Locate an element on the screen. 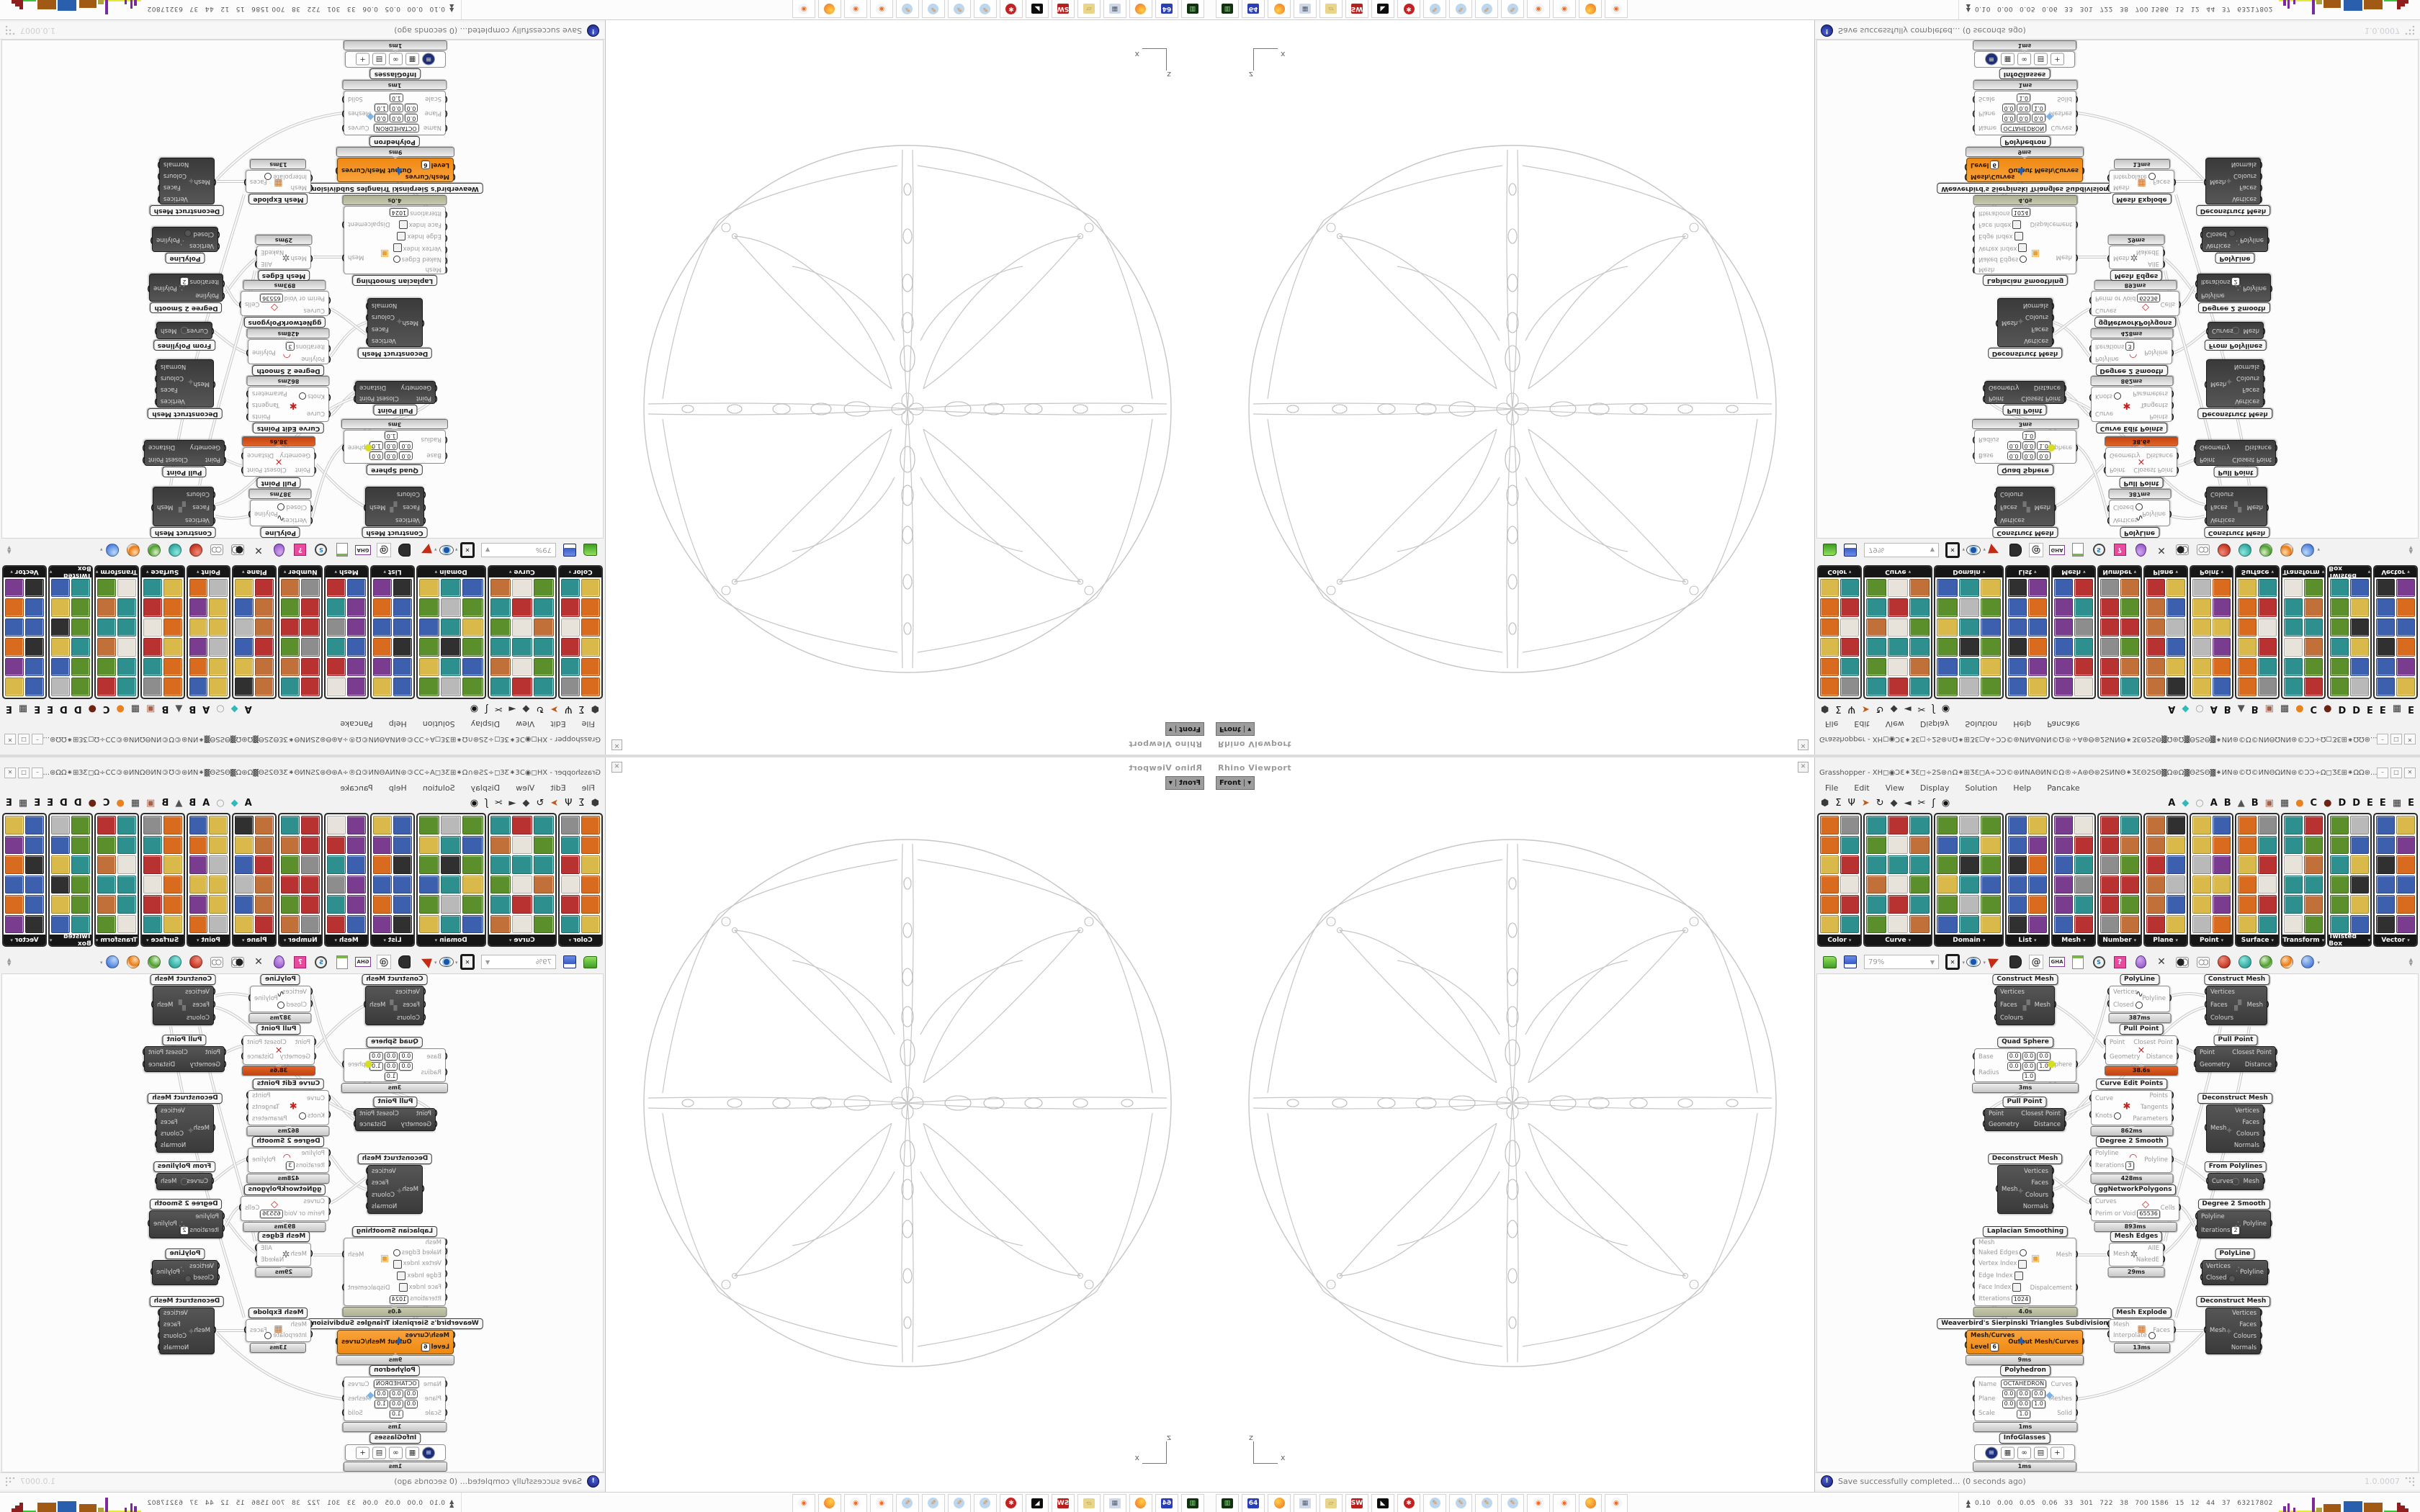 The height and width of the screenshot is (1512, 2420). value-chip: 2 is located at coordinates (2235, 1230).